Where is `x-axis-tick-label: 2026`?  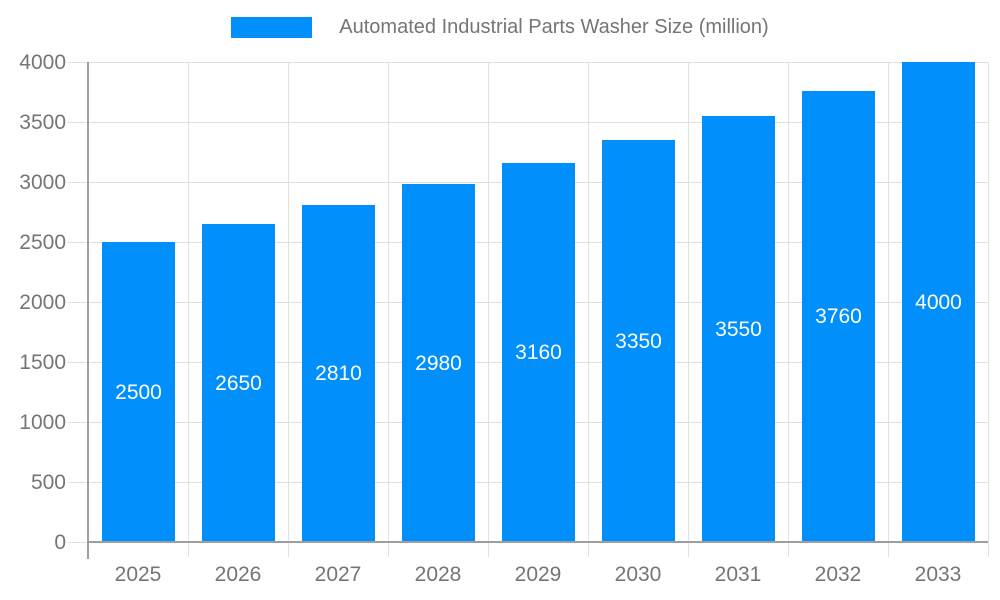 x-axis-tick-label: 2026 is located at coordinates (238, 574).